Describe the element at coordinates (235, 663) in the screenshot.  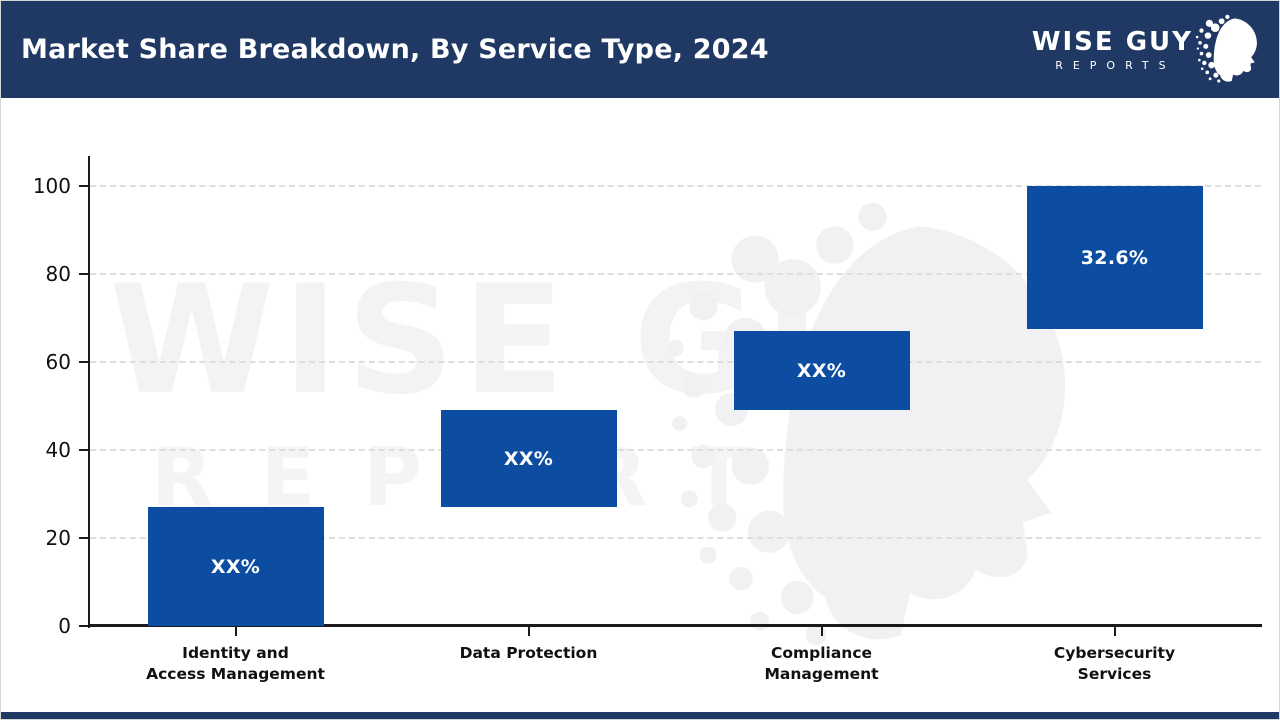
I see `category-label: Identity and Access Management` at that location.